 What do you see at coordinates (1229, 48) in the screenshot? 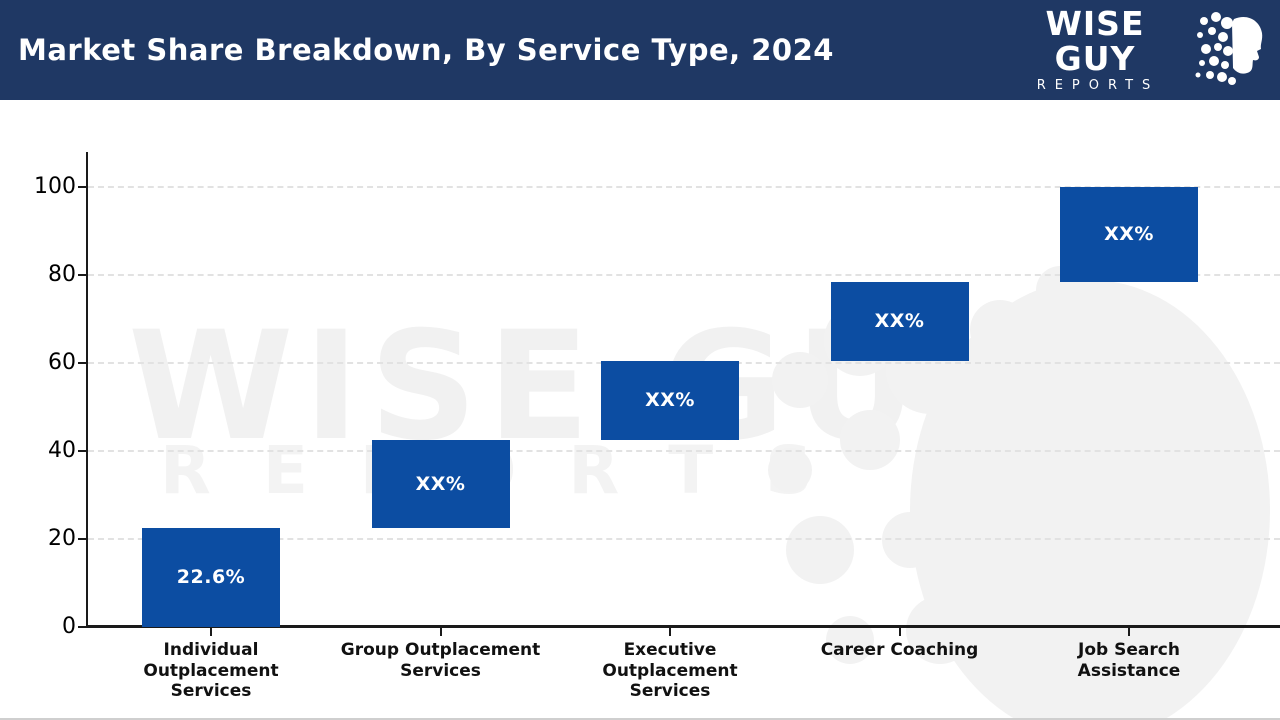
I see `logo-head-icon` at bounding box center [1229, 48].